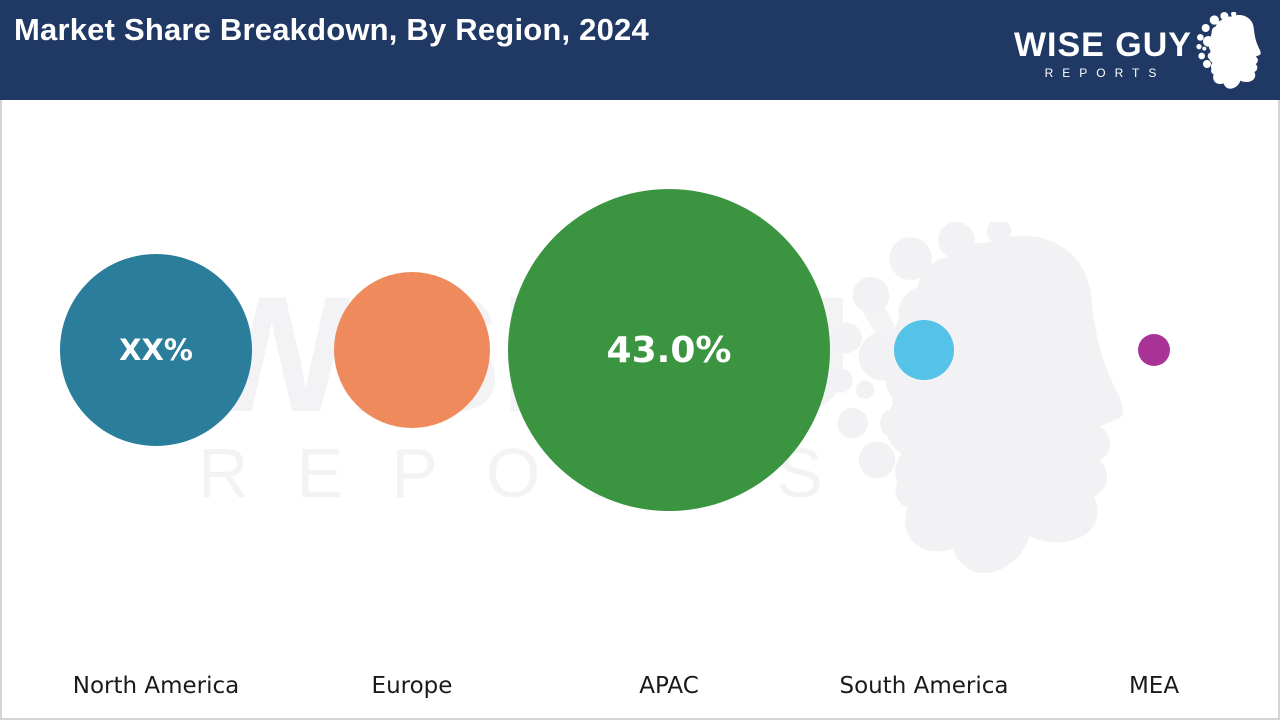 This screenshot has width=1280, height=720. What do you see at coordinates (1154, 686) in the screenshot?
I see `category-label-mea: MEA` at bounding box center [1154, 686].